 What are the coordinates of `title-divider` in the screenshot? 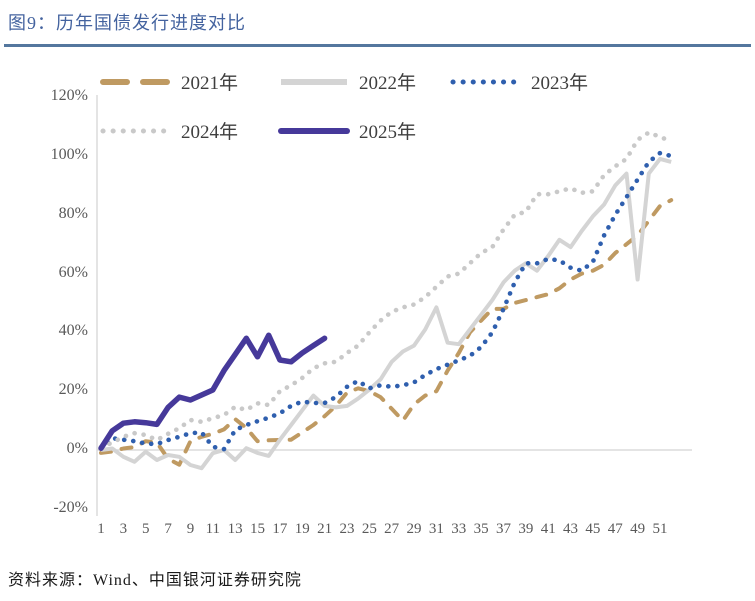 It's located at (377, 45).